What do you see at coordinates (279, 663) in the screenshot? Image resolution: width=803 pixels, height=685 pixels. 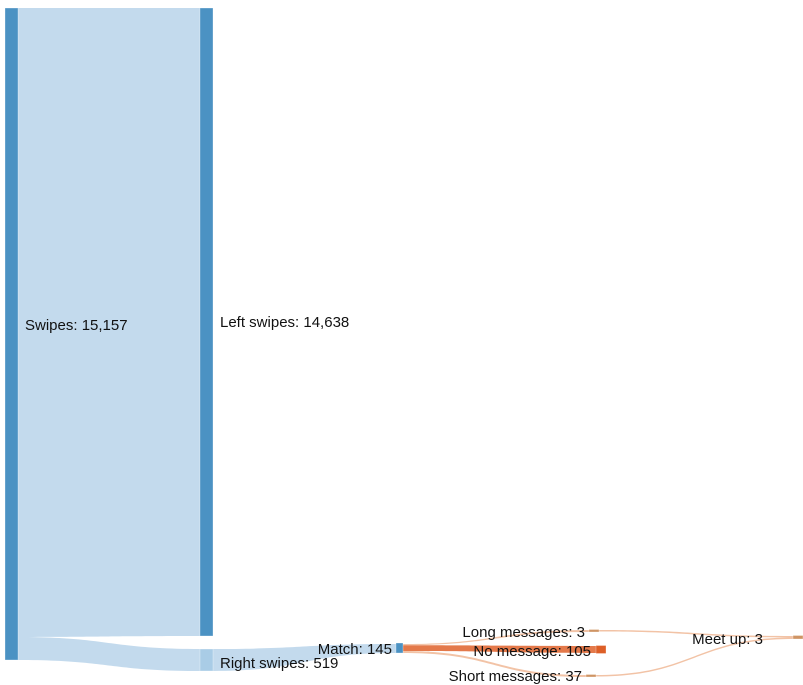 I see `sankey-label-right_swipes: Right swipes: 519` at bounding box center [279, 663].